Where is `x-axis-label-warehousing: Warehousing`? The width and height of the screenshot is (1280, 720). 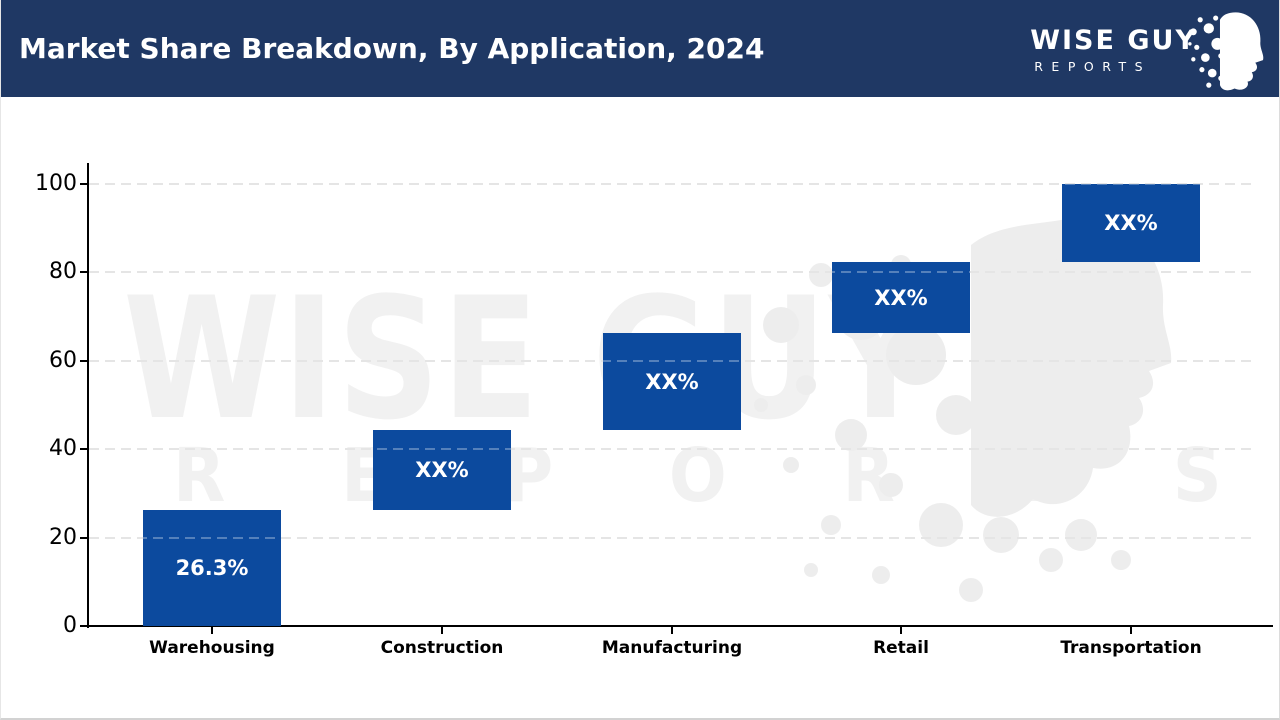
x-axis-label-warehousing: Warehousing is located at coordinates (212, 648).